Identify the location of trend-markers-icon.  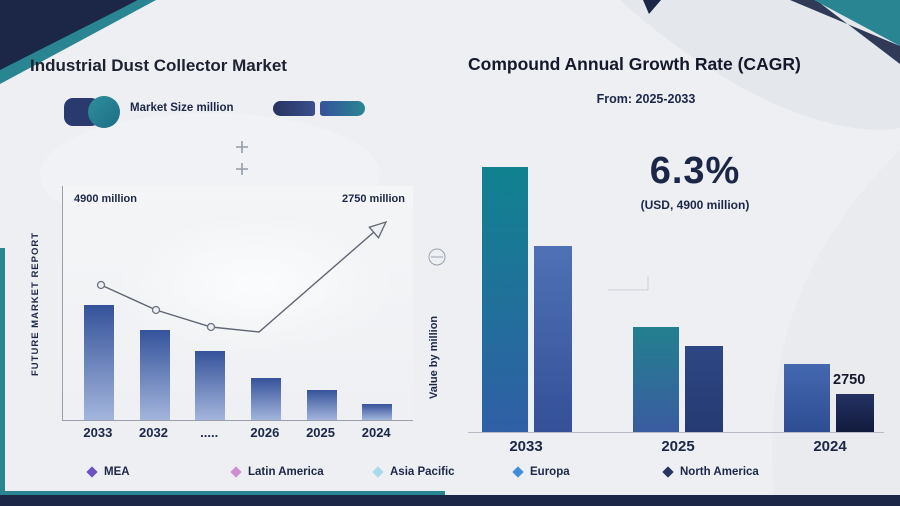
(156, 306).